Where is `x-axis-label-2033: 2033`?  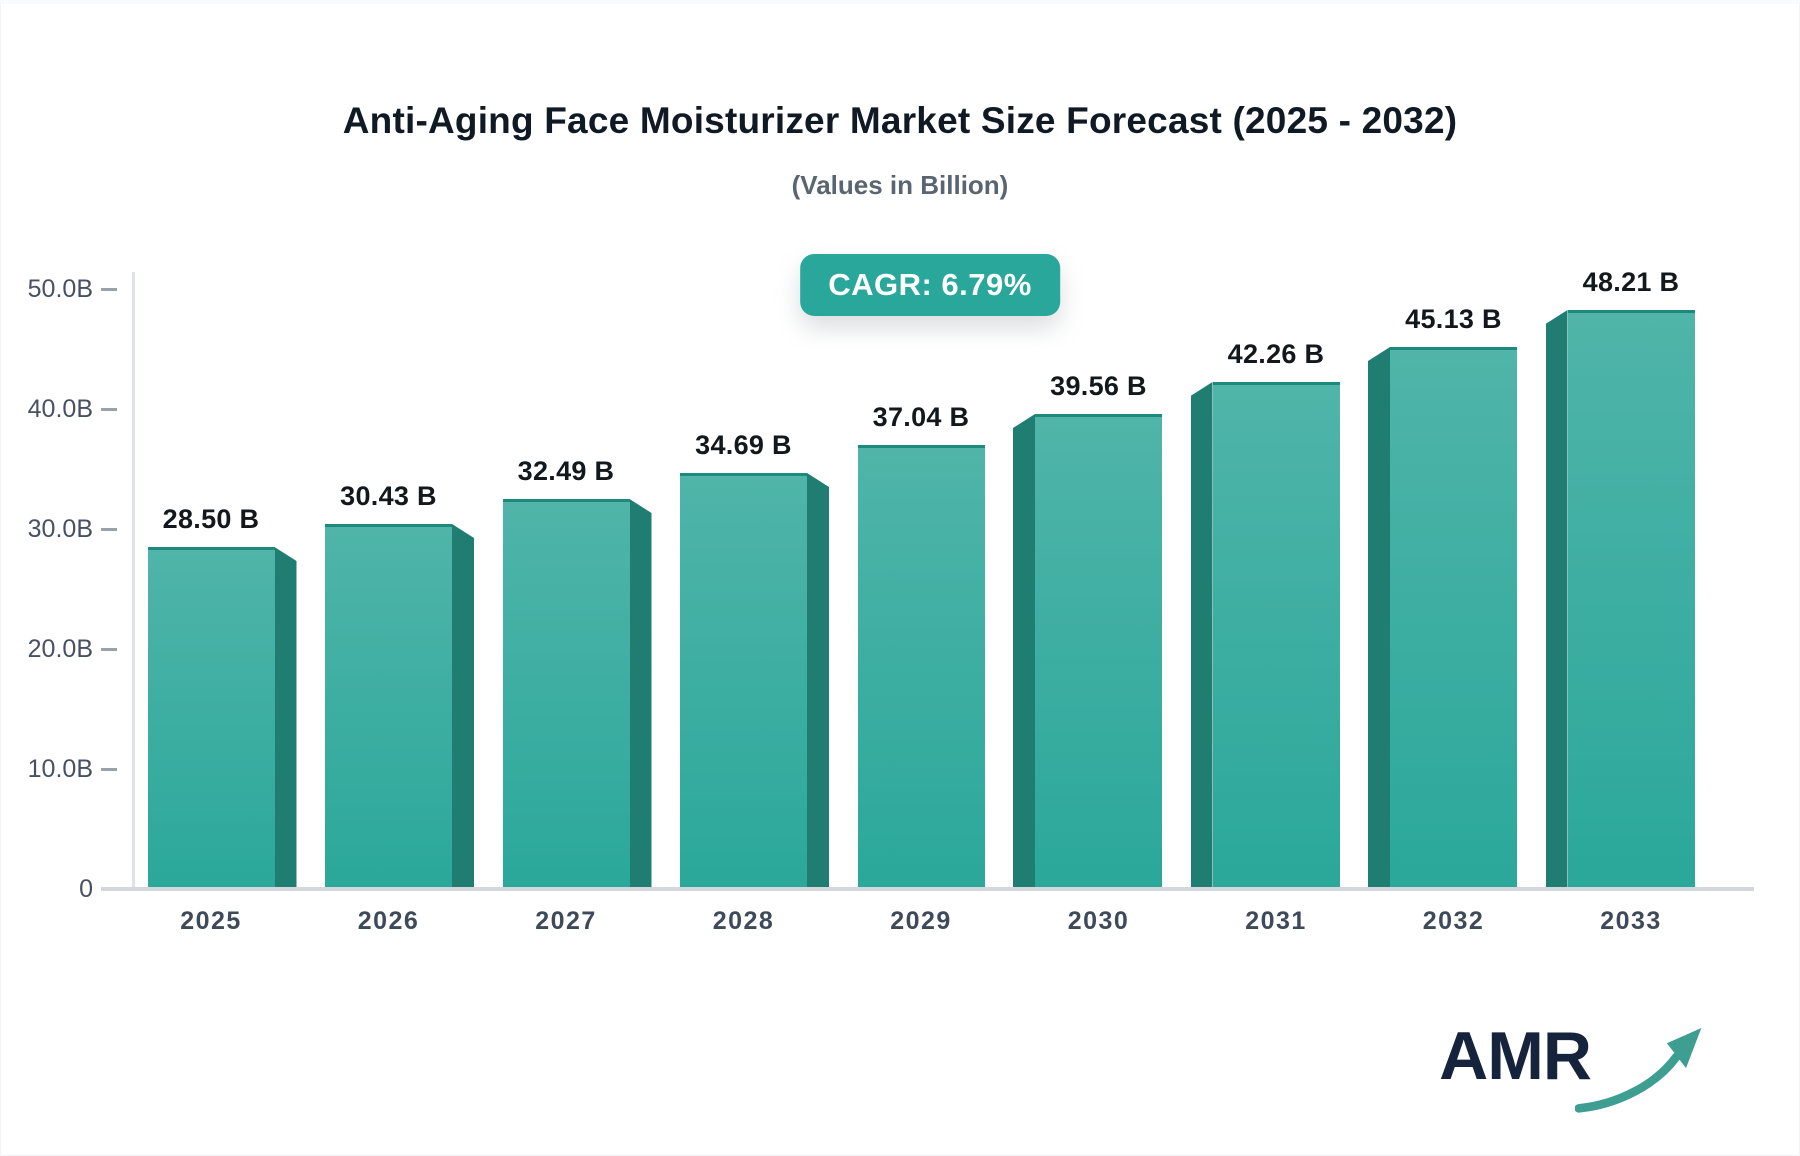 x-axis-label-2033: 2033 is located at coordinates (1631, 921).